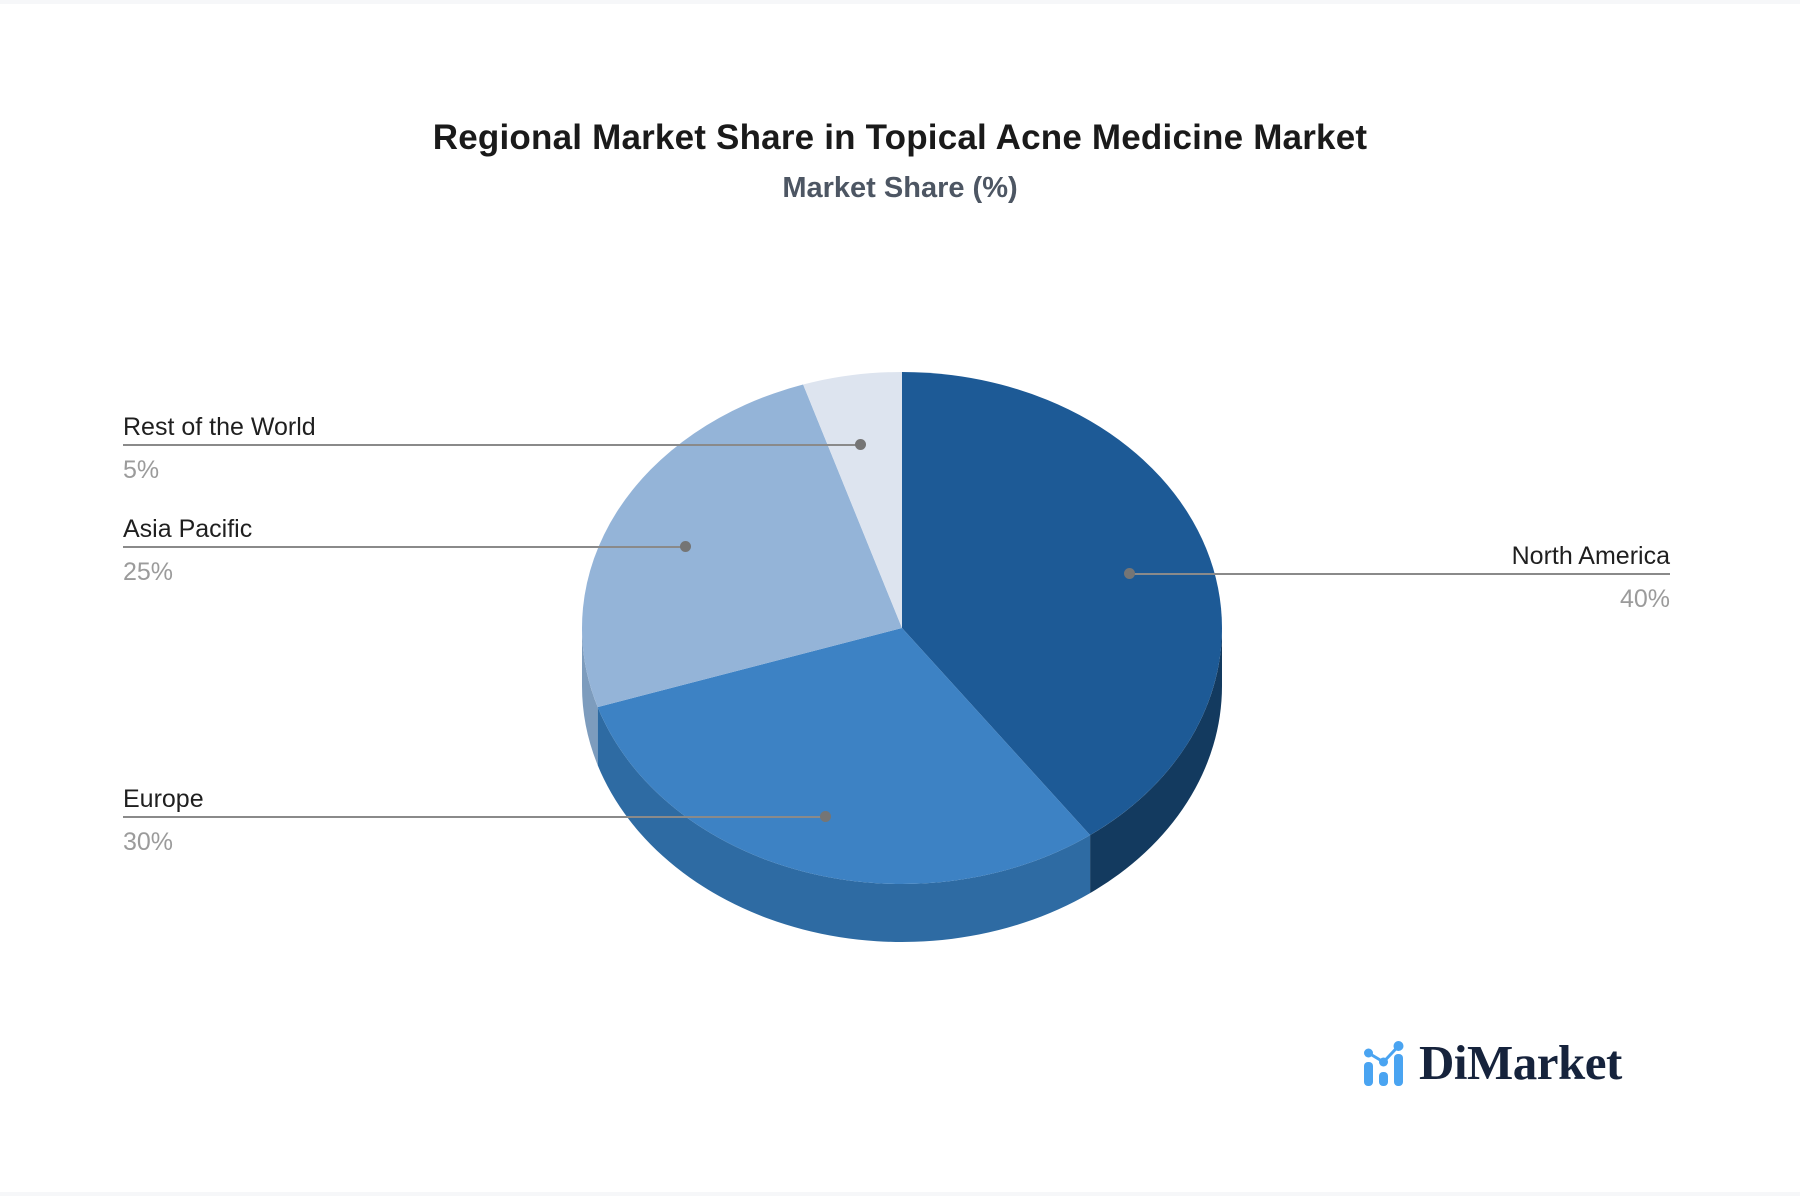 This screenshot has height=1196, width=1800. What do you see at coordinates (148, 572) in the screenshot?
I see `slice-value: 25%` at bounding box center [148, 572].